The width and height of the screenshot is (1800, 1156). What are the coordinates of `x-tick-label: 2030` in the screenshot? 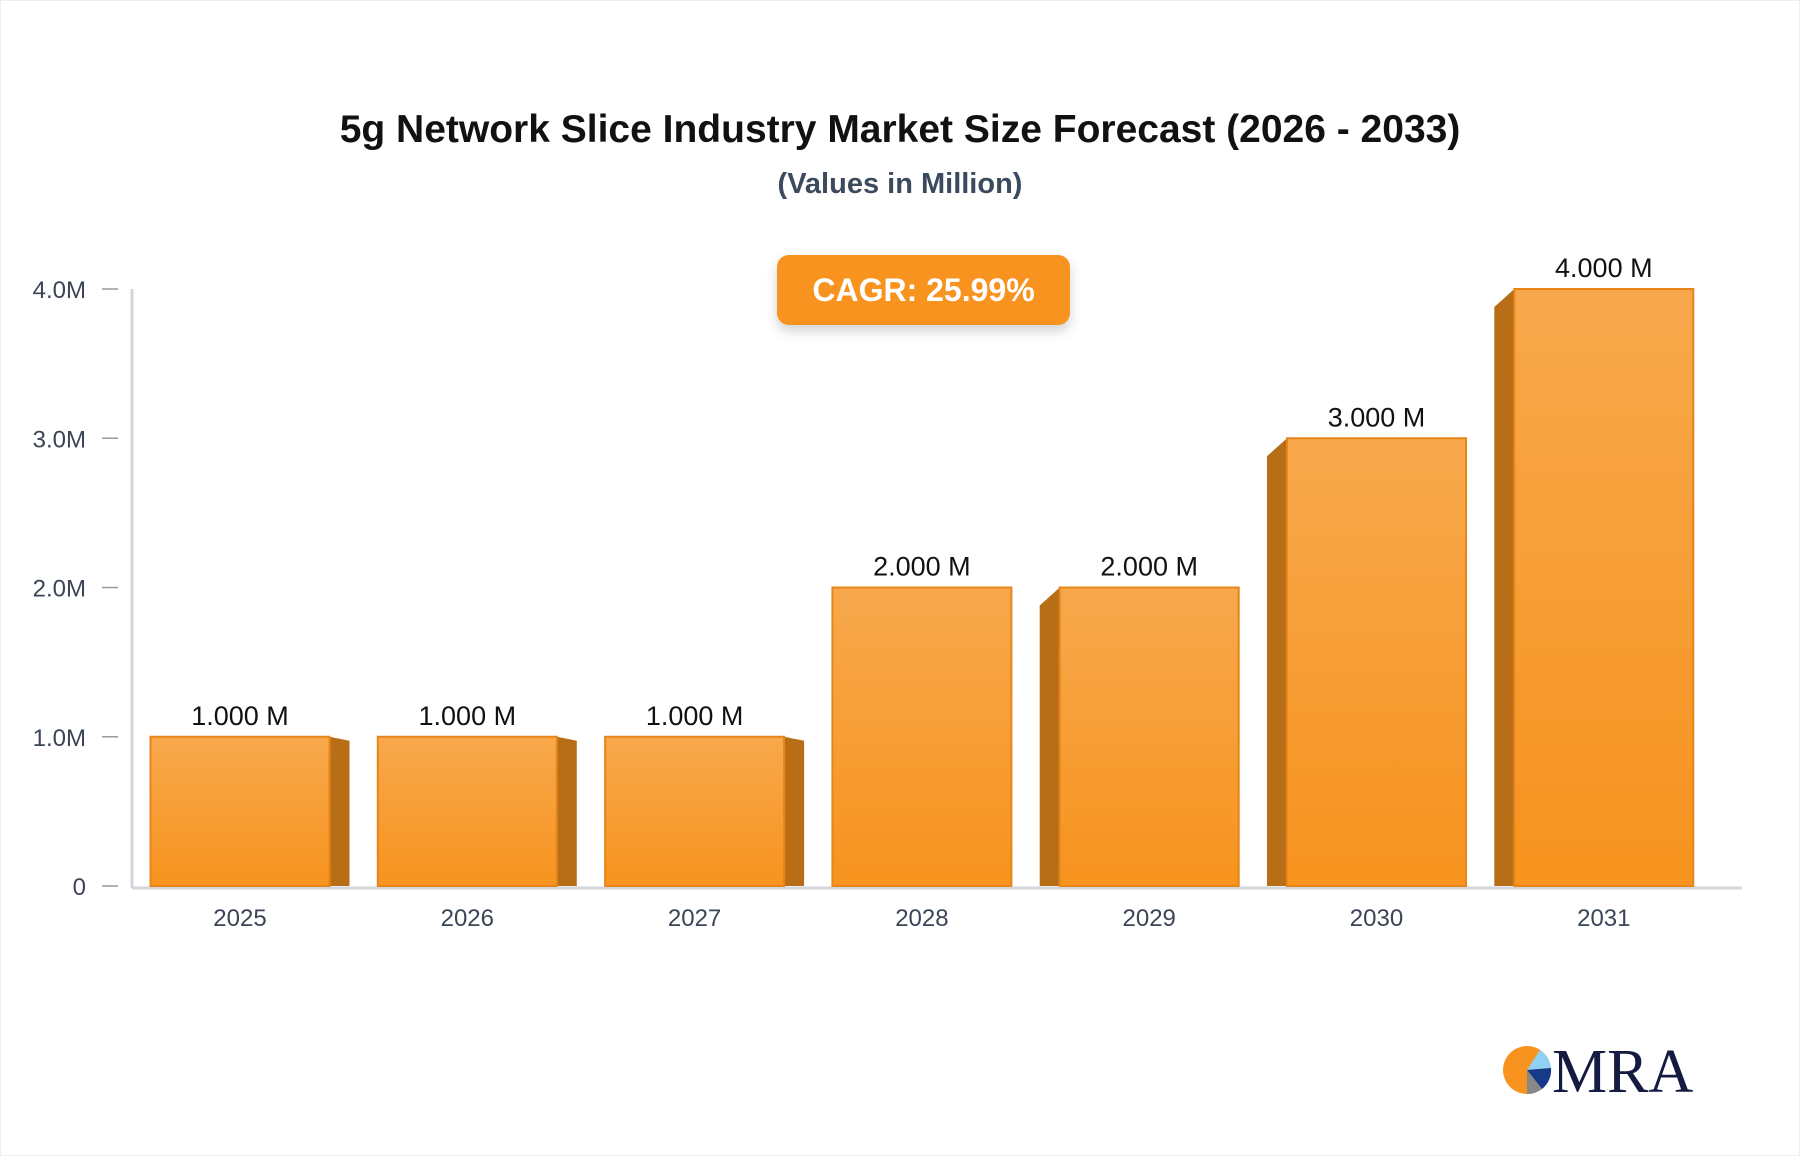 It's located at (1376, 918).